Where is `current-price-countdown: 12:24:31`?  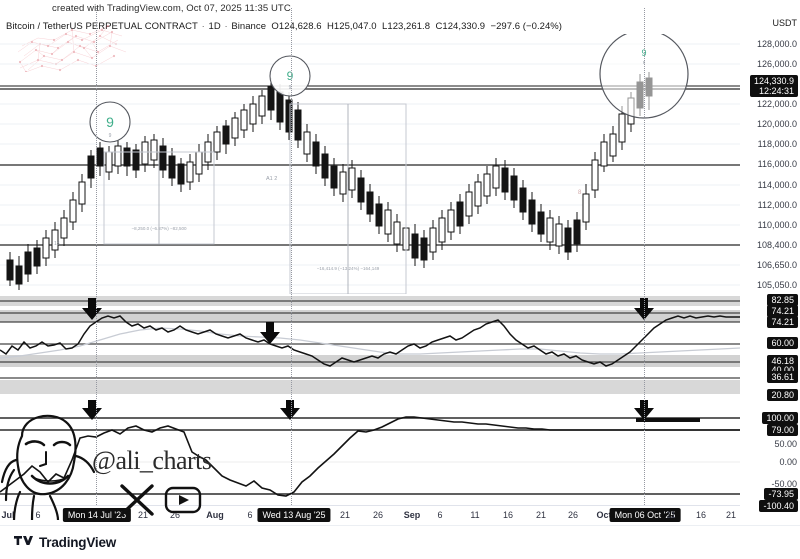 current-price-countdown: 12:24:31 is located at coordinates (776, 91).